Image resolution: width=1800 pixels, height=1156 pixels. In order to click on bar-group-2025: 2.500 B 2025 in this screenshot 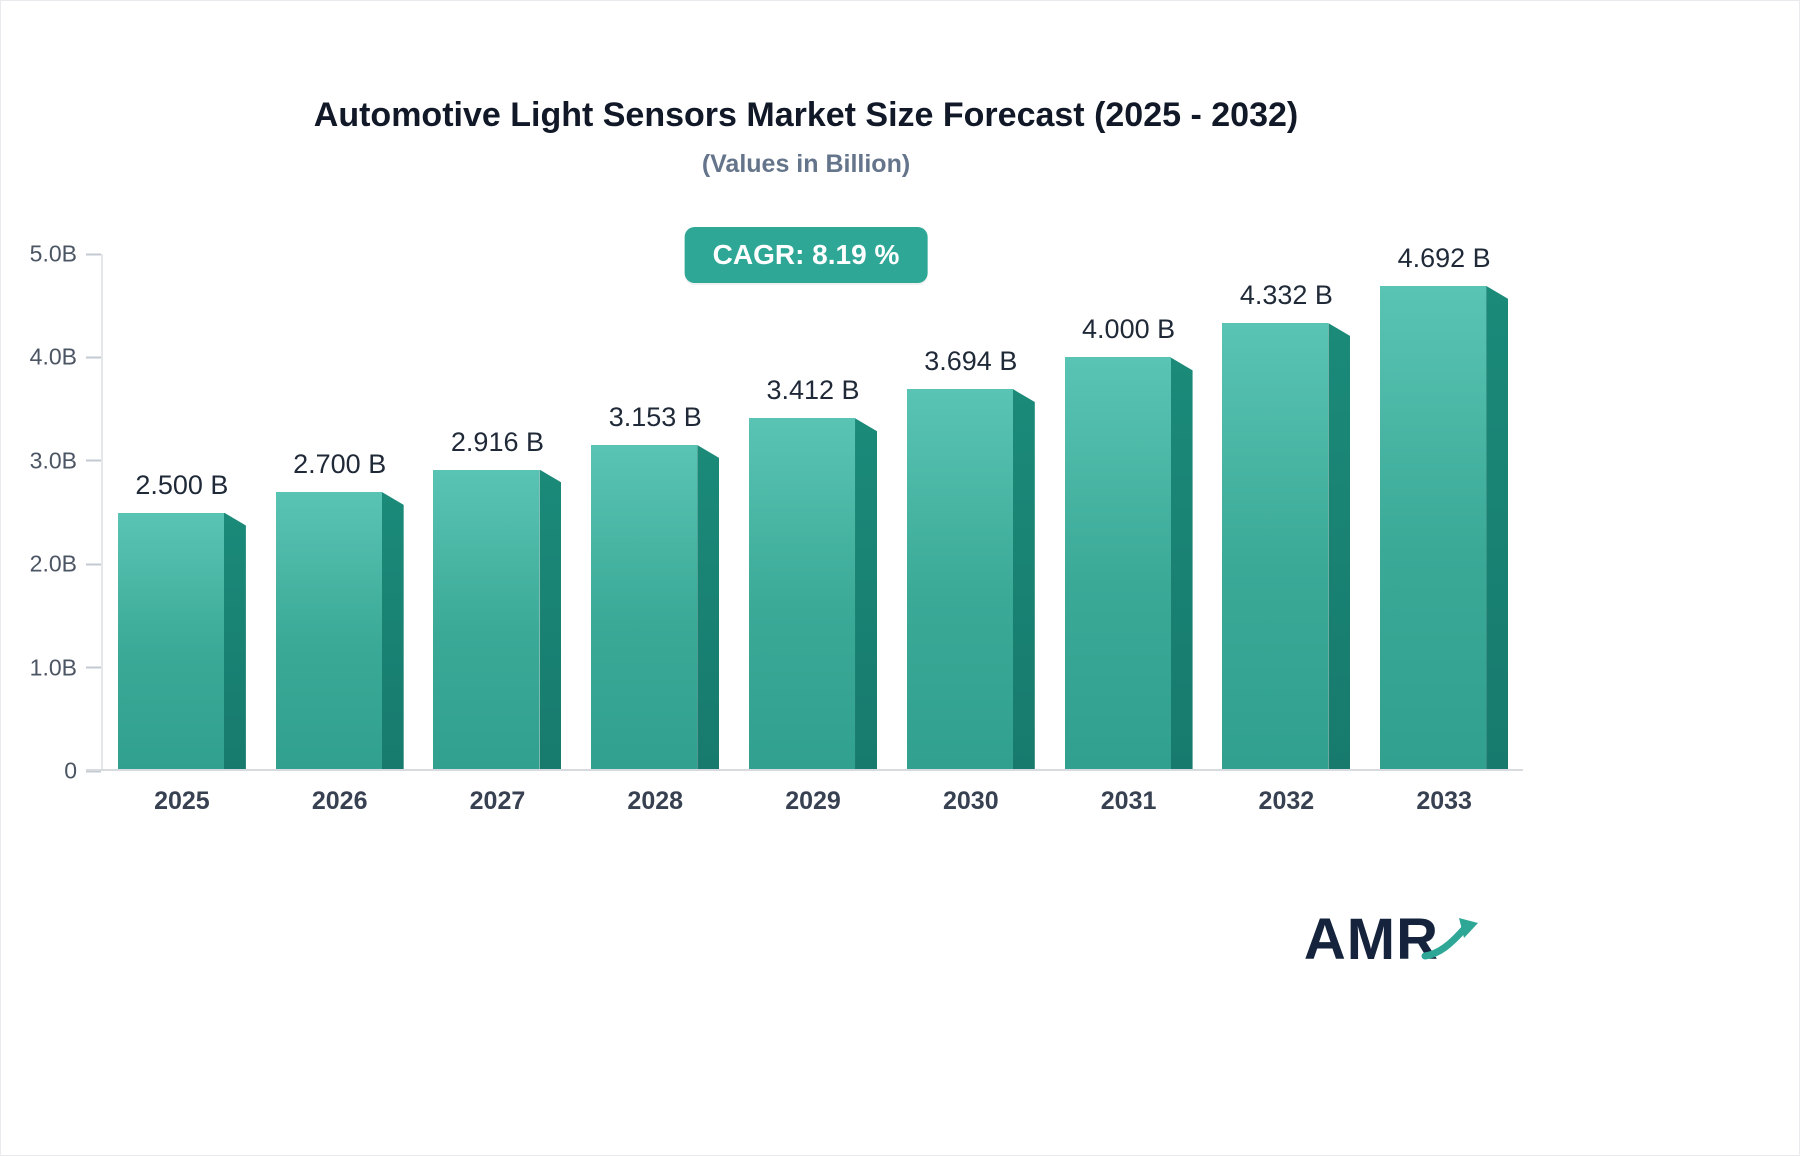, I will do `click(182, 534)`.